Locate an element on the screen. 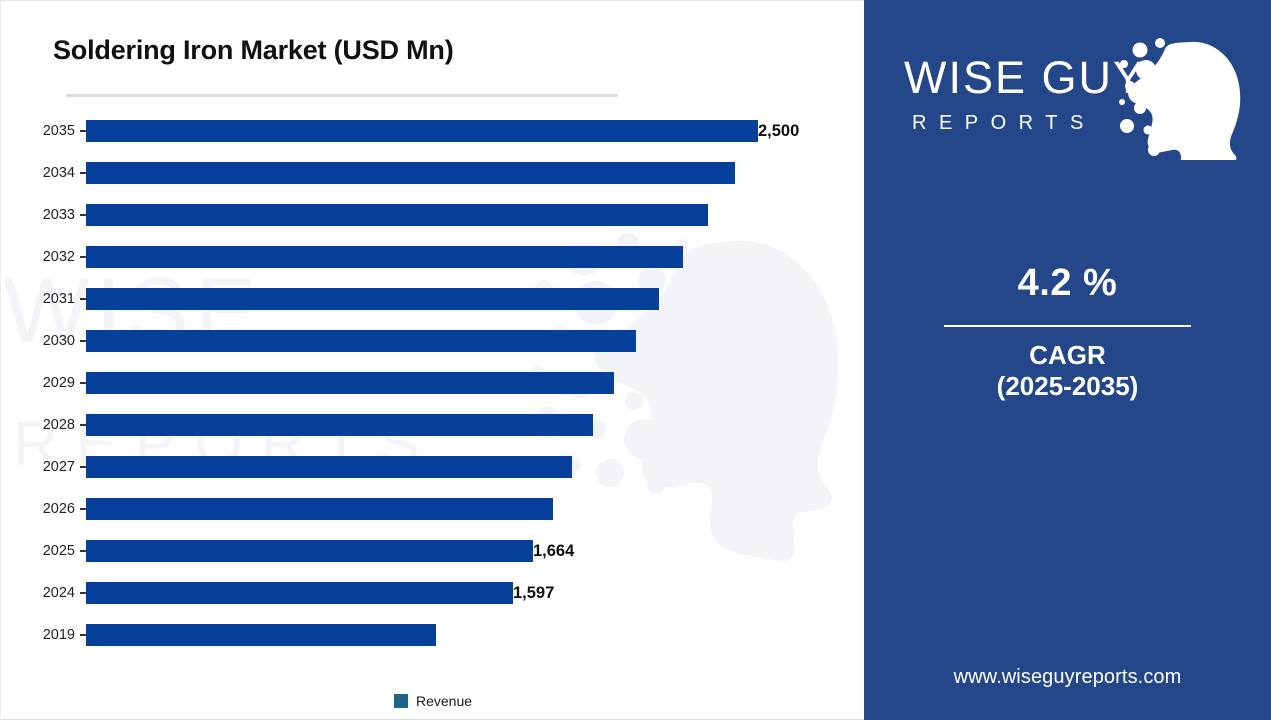 This screenshot has width=1271, height=720. bar-row: 2034 is located at coordinates (432, 183).